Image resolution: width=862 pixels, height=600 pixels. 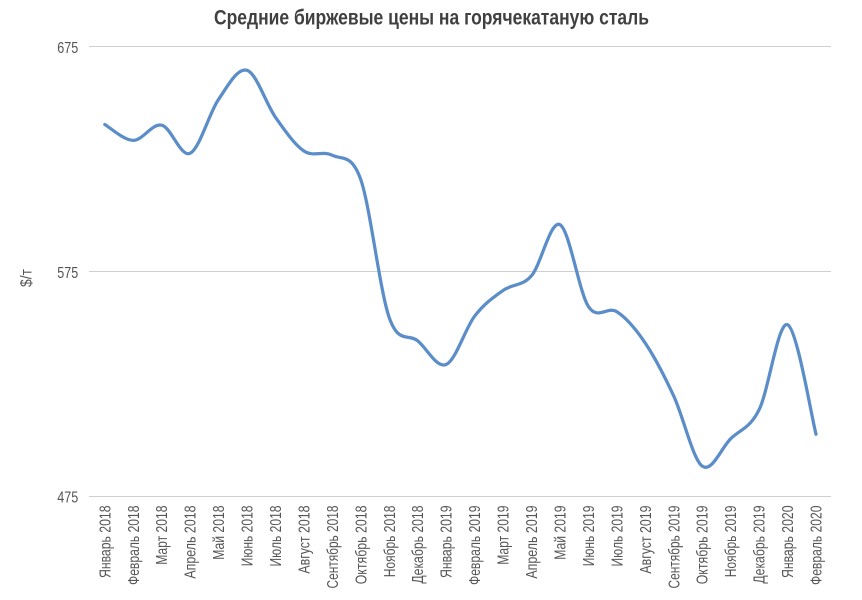 What do you see at coordinates (504, 534) in the screenshot?
I see `svg-text: Март 2019` at bounding box center [504, 534].